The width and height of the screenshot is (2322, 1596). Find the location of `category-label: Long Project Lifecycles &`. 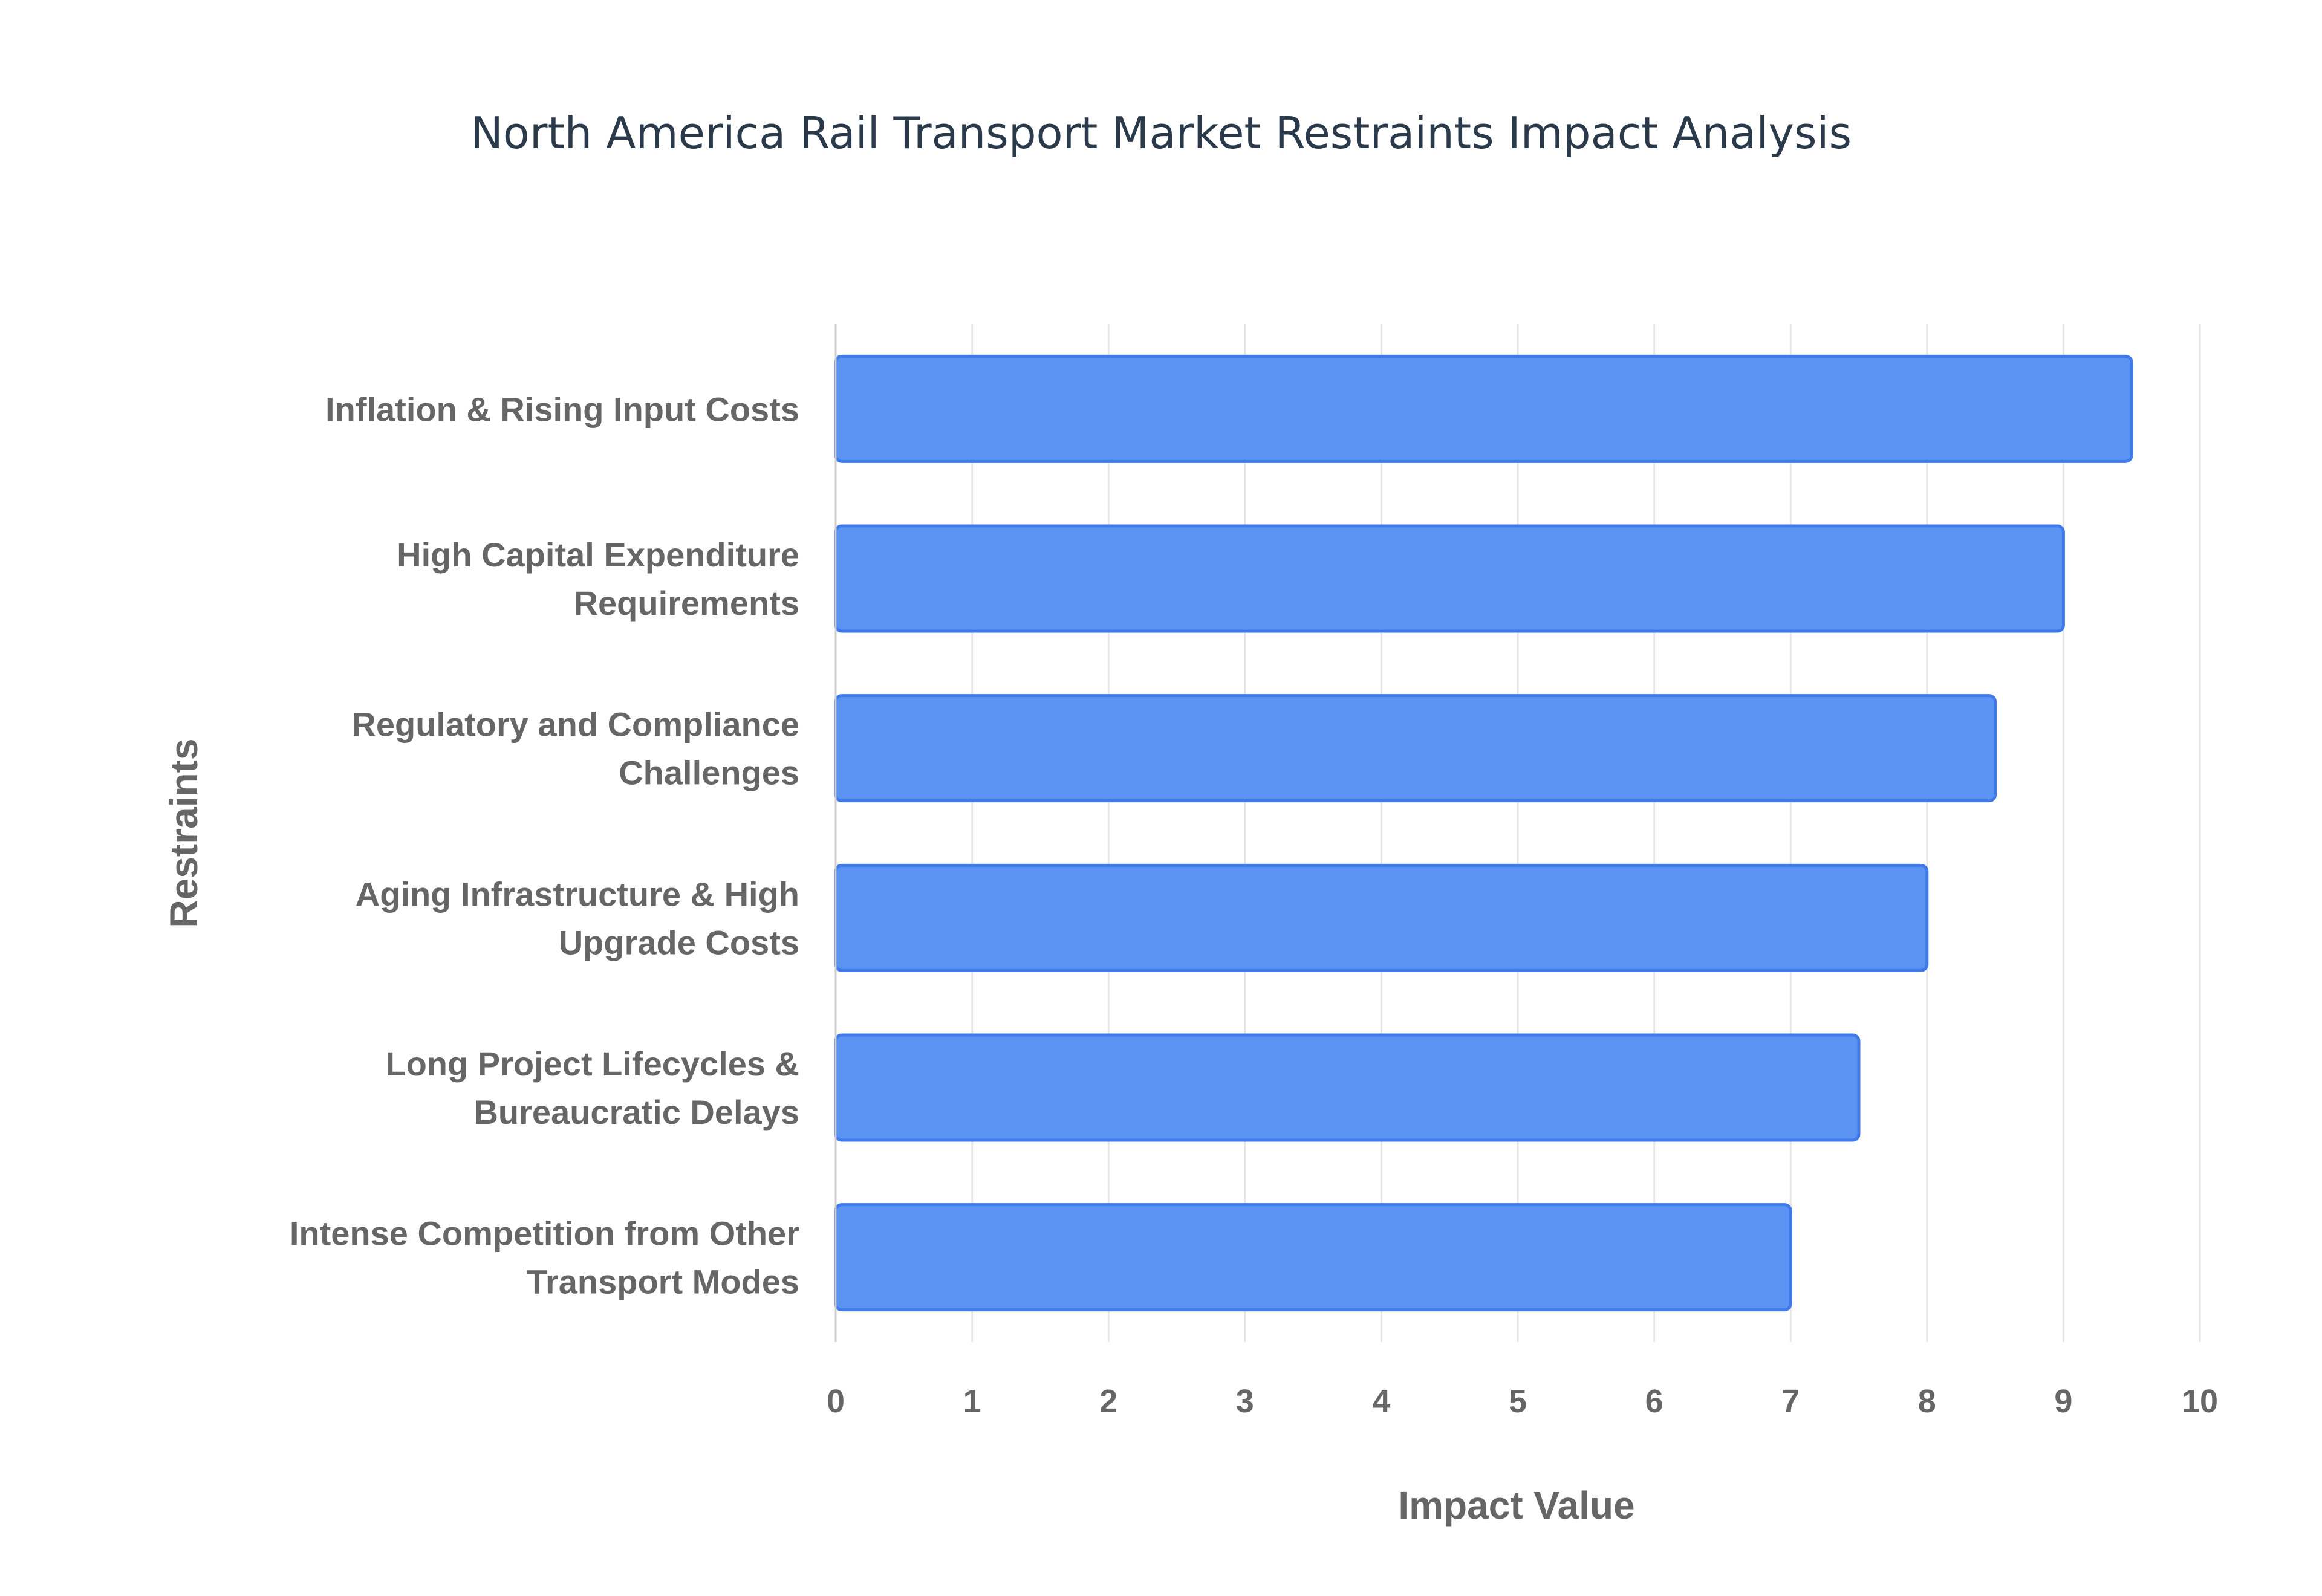

category-label: Long Project Lifecycles & is located at coordinates (592, 1064).